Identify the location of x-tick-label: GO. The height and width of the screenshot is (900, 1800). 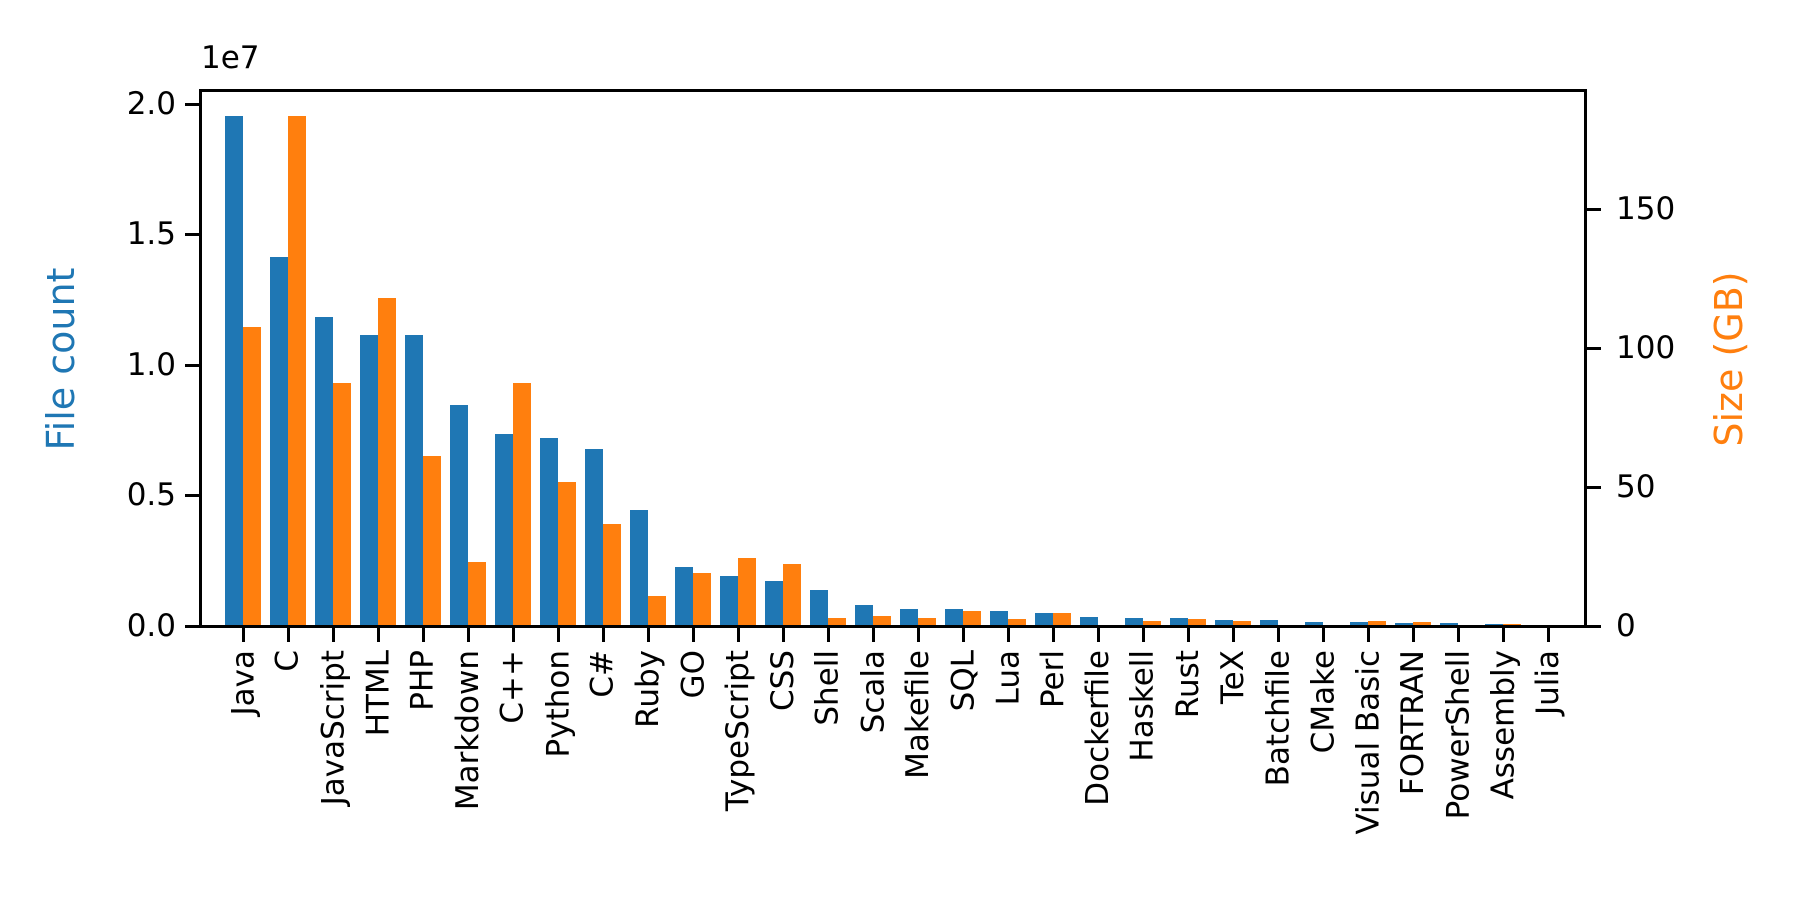
(693, 674).